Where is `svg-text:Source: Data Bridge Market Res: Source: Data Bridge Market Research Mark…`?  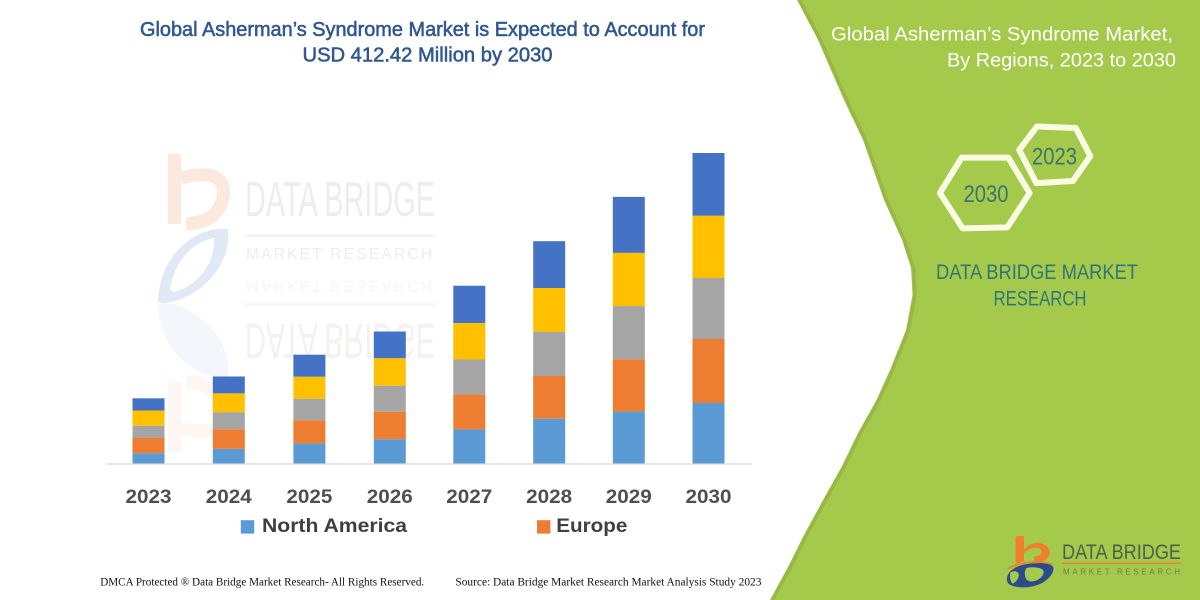
svg-text:Source: Data Bridge Market Res: Source: Data Bridge Market Research Mark… is located at coordinates (608, 582).